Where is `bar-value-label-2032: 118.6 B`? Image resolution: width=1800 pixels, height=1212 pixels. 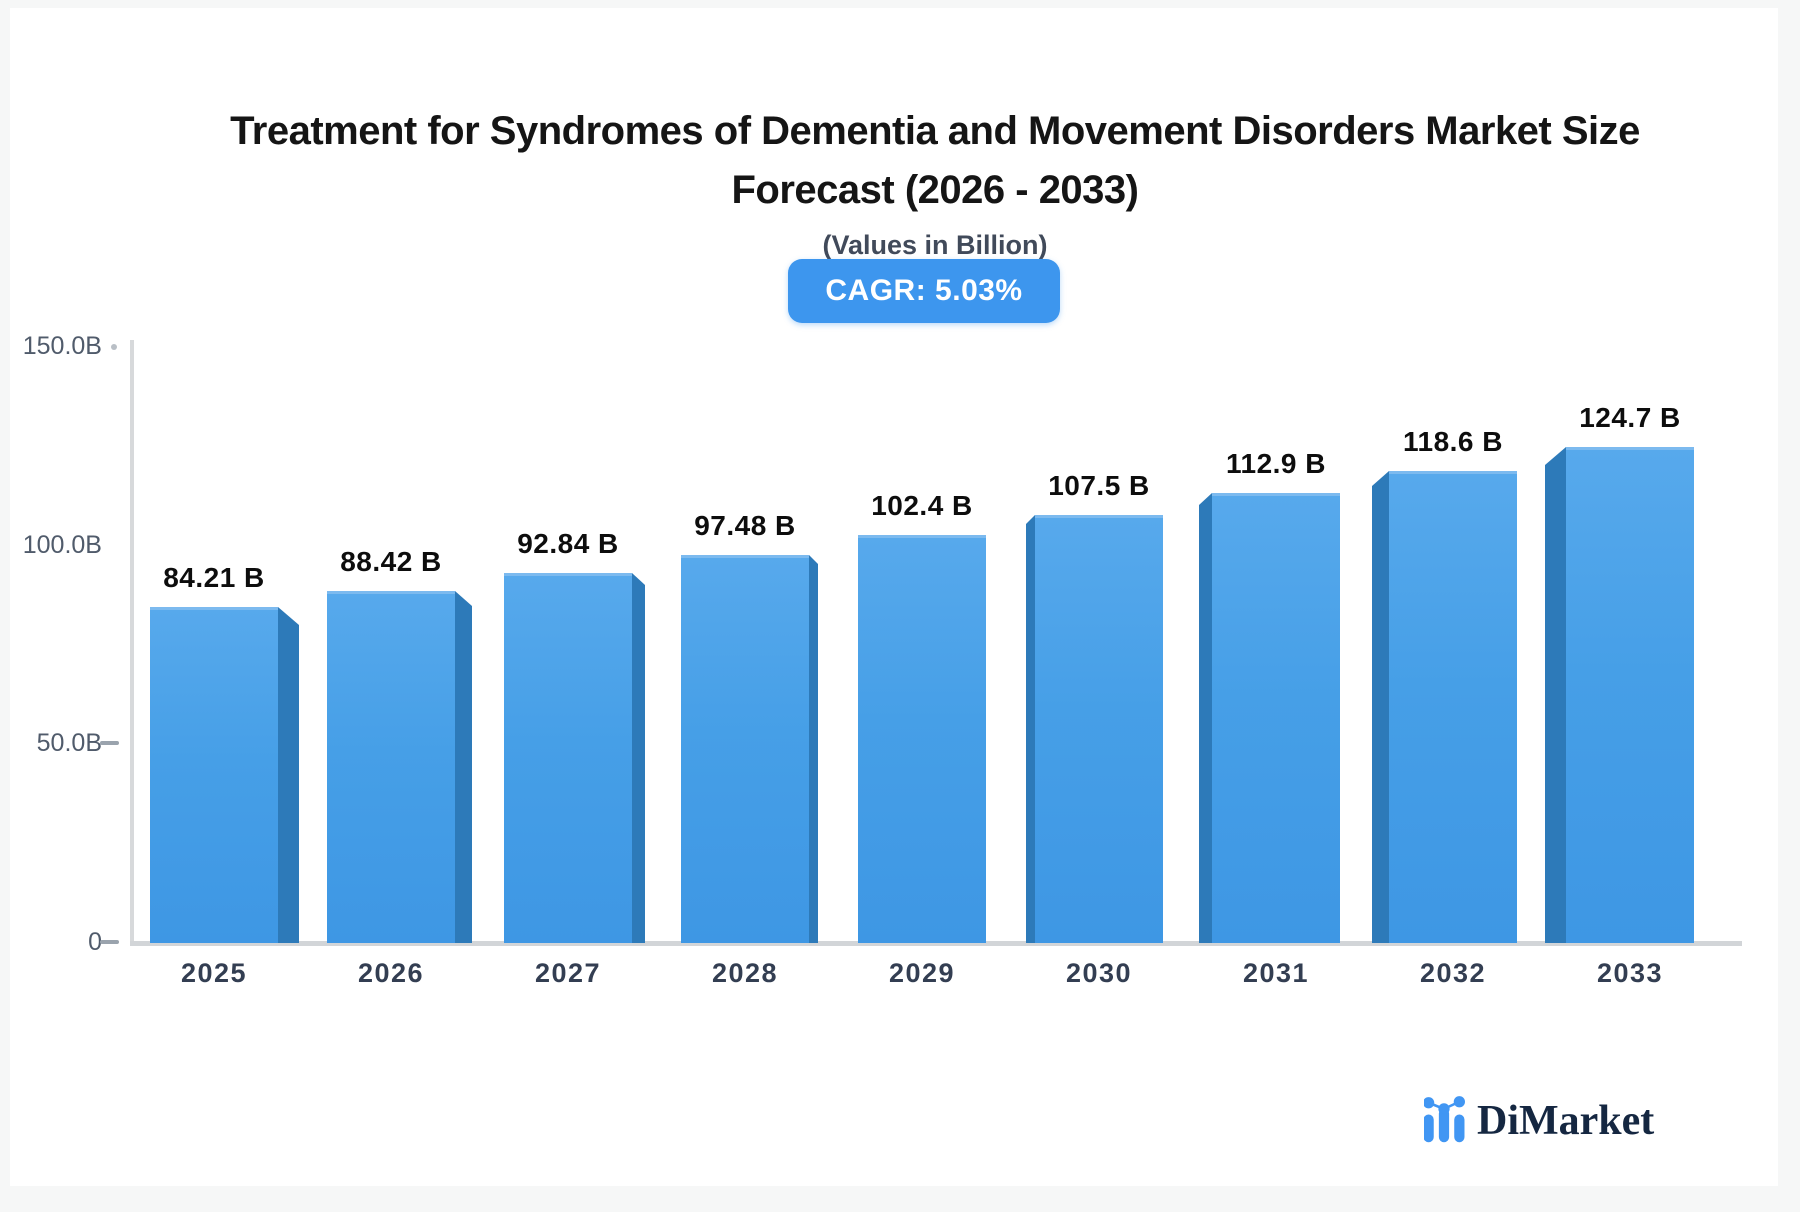
bar-value-label-2032: 118.6 B is located at coordinates (1453, 441).